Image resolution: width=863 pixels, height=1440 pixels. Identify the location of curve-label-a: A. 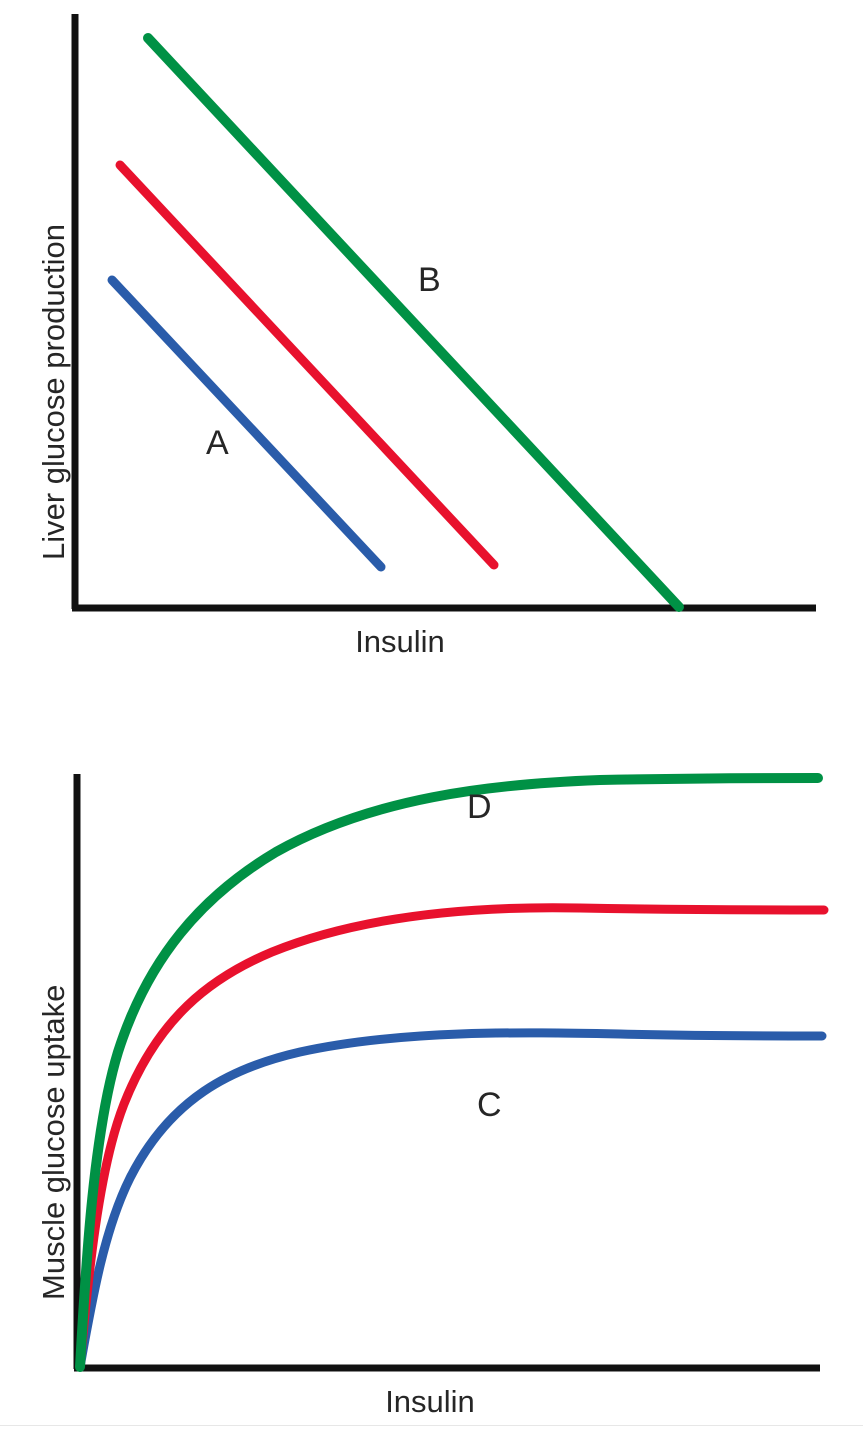
(217, 443).